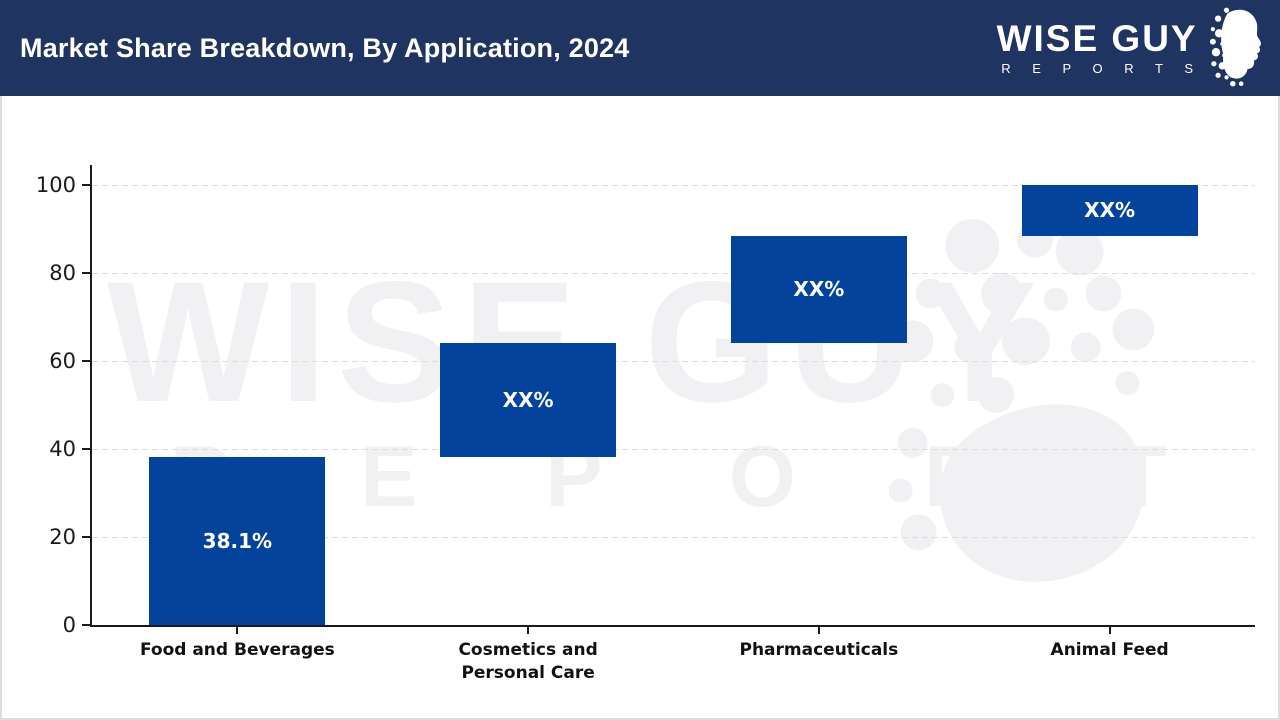  Describe the element at coordinates (55, 184) in the screenshot. I see `y-tick-label: 100` at that location.